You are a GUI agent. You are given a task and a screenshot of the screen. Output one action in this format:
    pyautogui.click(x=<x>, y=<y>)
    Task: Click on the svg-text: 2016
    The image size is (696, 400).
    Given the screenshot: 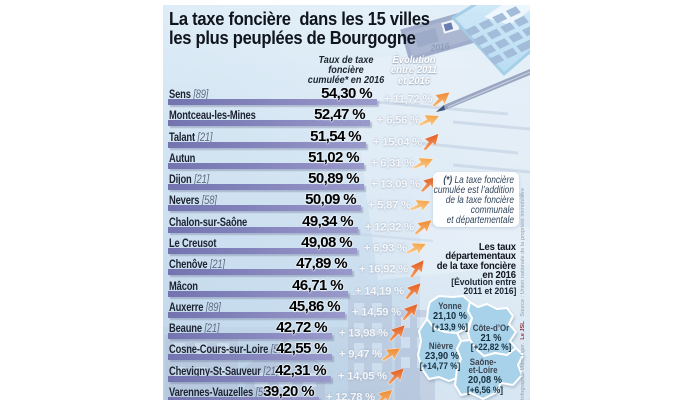 What is the action you would take?
    pyautogui.click(x=439, y=47)
    